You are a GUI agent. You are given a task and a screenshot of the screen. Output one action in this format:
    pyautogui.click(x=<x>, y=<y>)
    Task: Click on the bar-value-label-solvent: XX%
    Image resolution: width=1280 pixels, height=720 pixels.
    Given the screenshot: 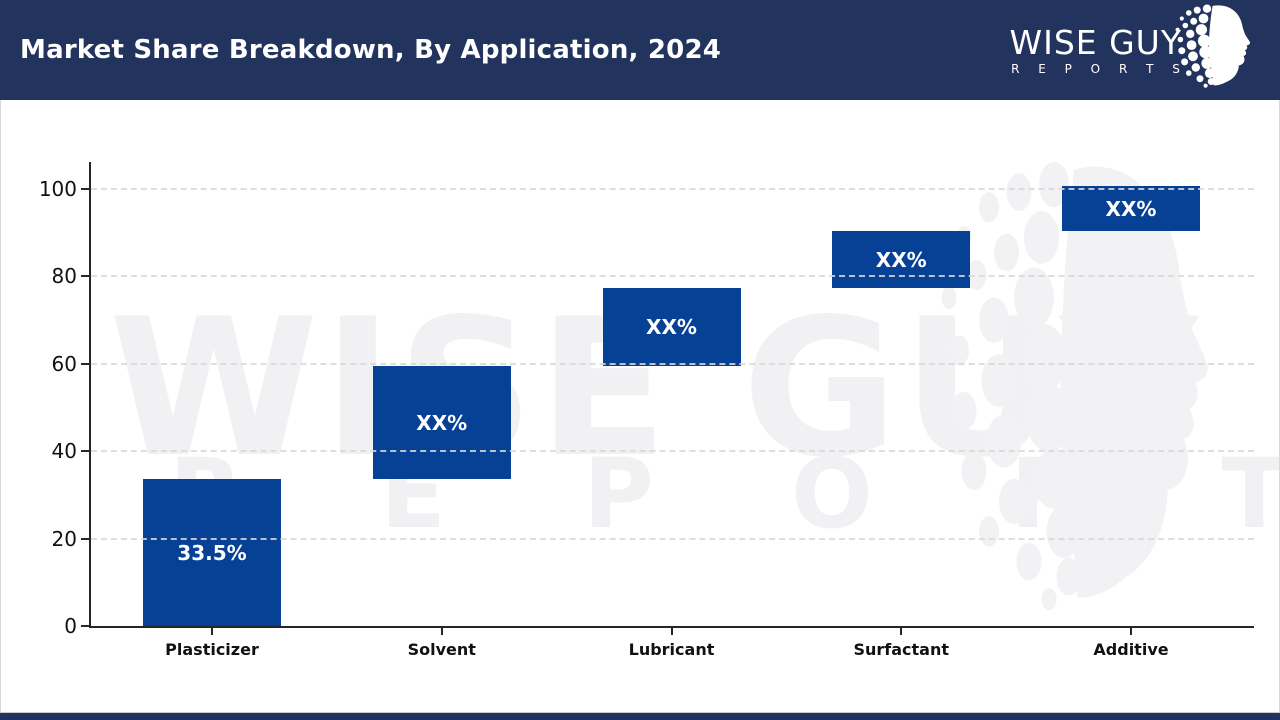 What is the action you would take?
    pyautogui.click(x=442, y=422)
    